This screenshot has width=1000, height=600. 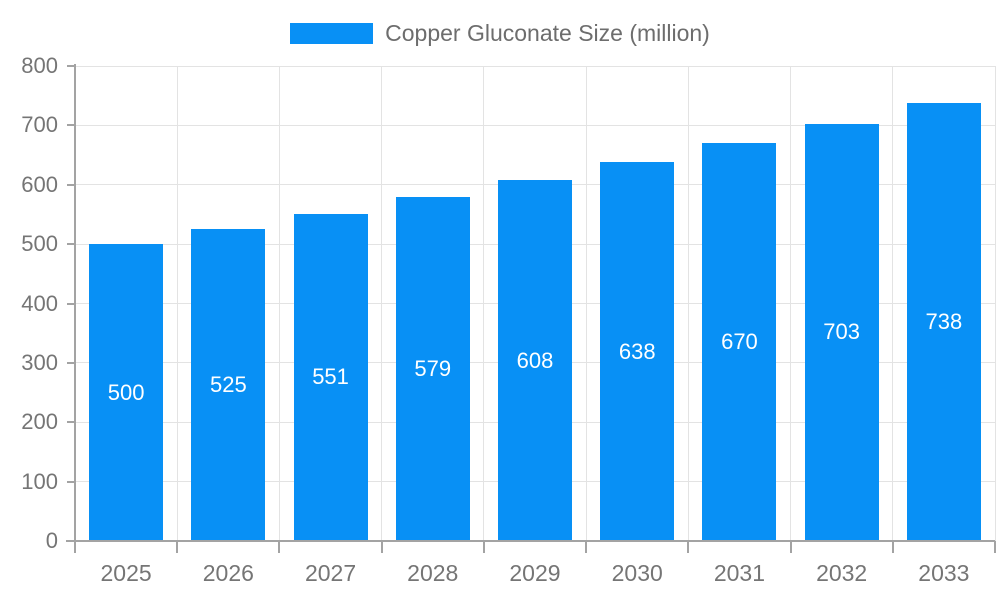 I want to click on bar-value-label: 703, so click(x=842, y=332).